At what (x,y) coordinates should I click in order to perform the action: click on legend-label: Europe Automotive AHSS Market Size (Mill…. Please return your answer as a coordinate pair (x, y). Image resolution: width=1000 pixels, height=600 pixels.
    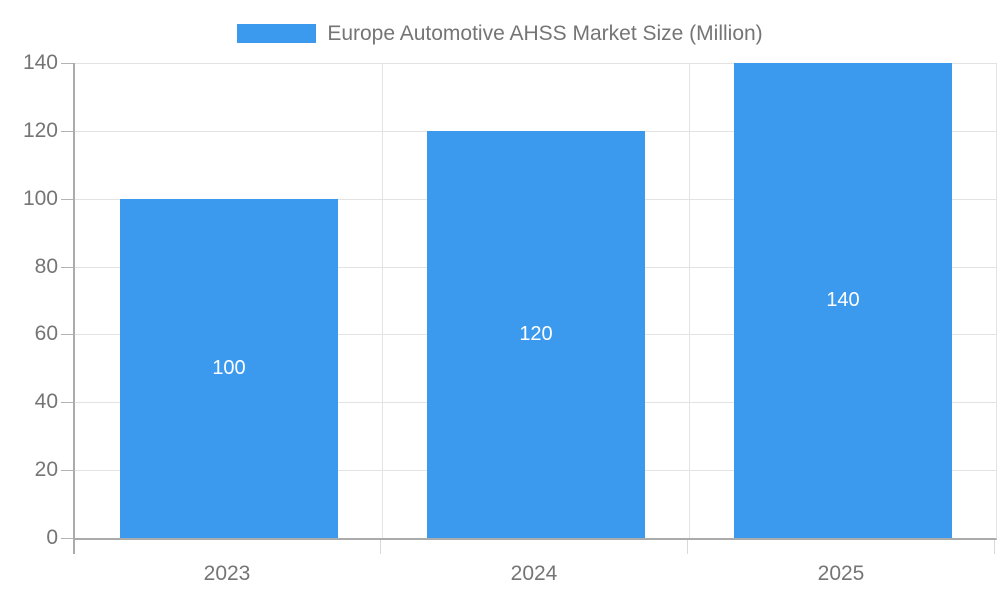
    Looking at the image, I should click on (545, 33).